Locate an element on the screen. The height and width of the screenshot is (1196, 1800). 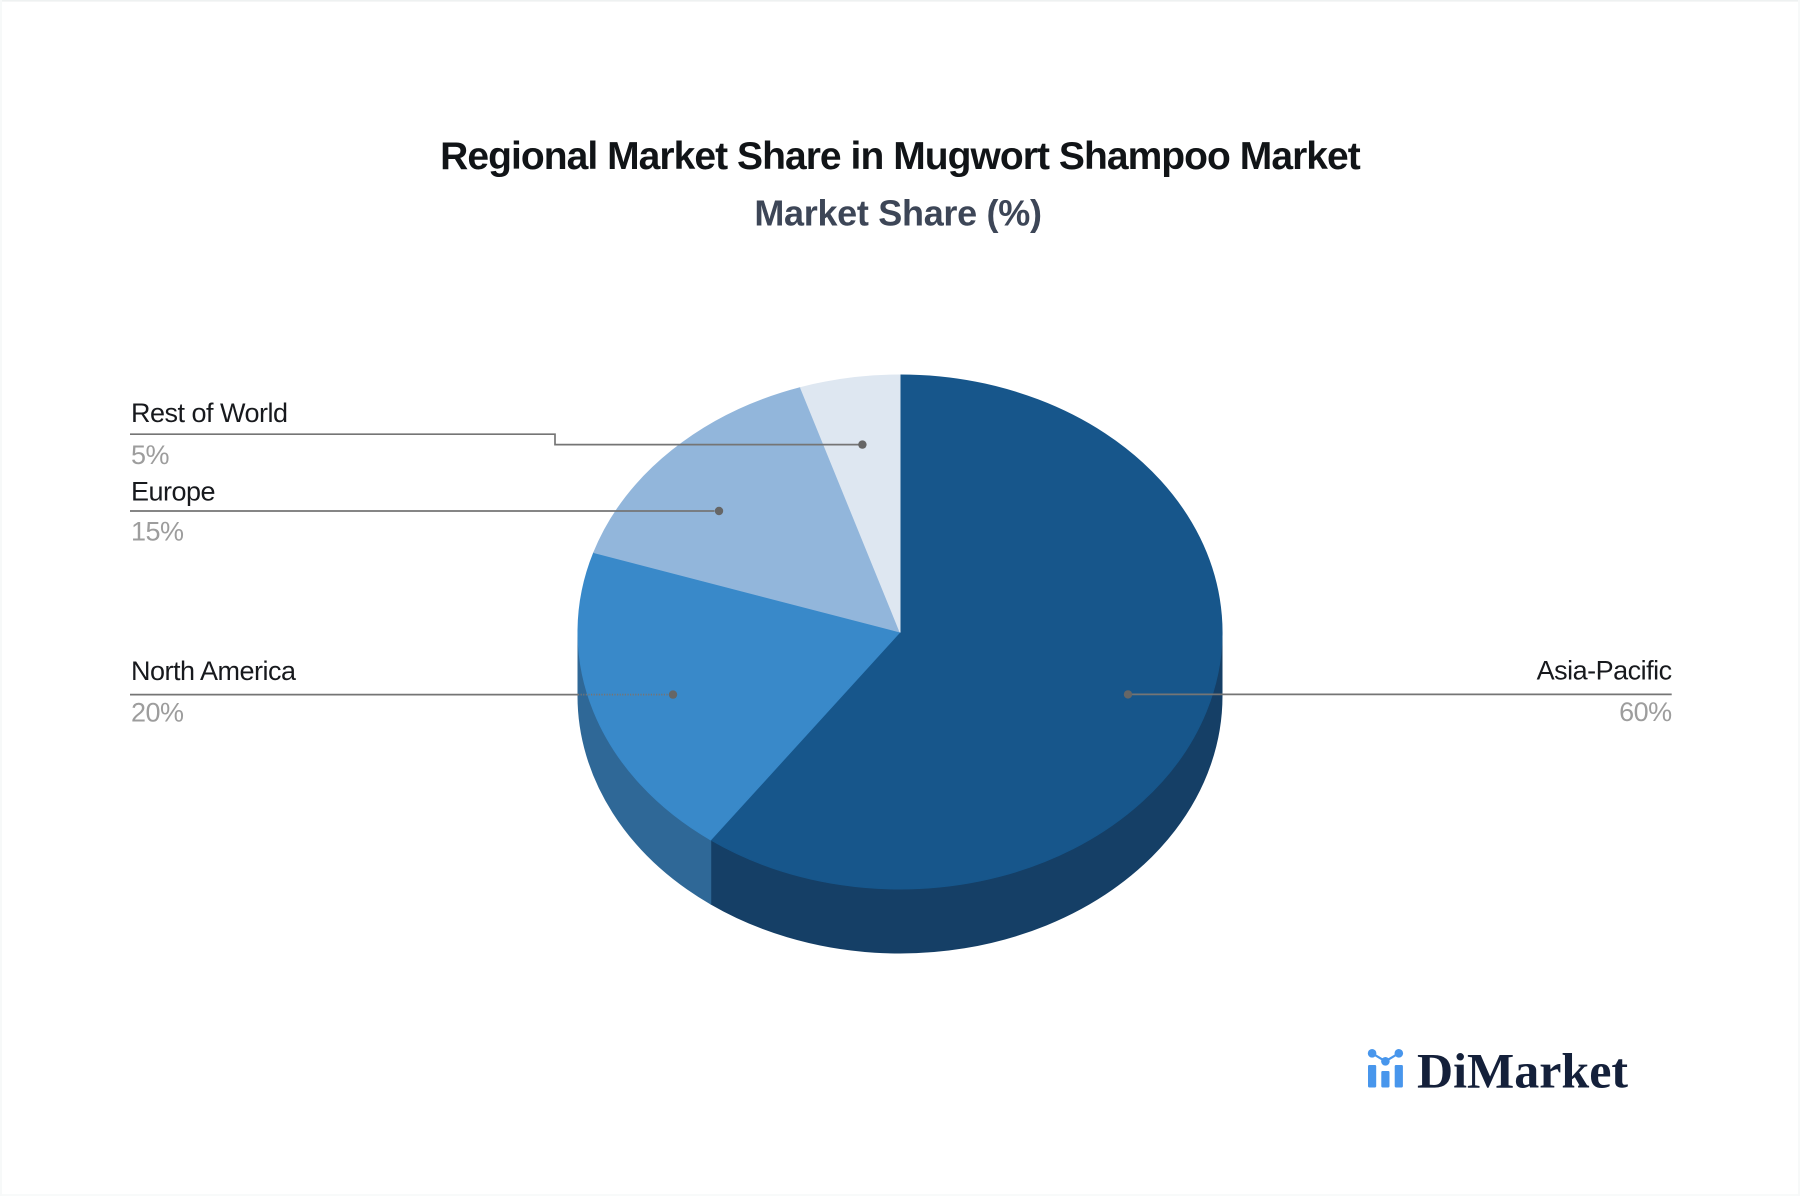
svg-text: Asia-Pacific is located at coordinates (1604, 671).